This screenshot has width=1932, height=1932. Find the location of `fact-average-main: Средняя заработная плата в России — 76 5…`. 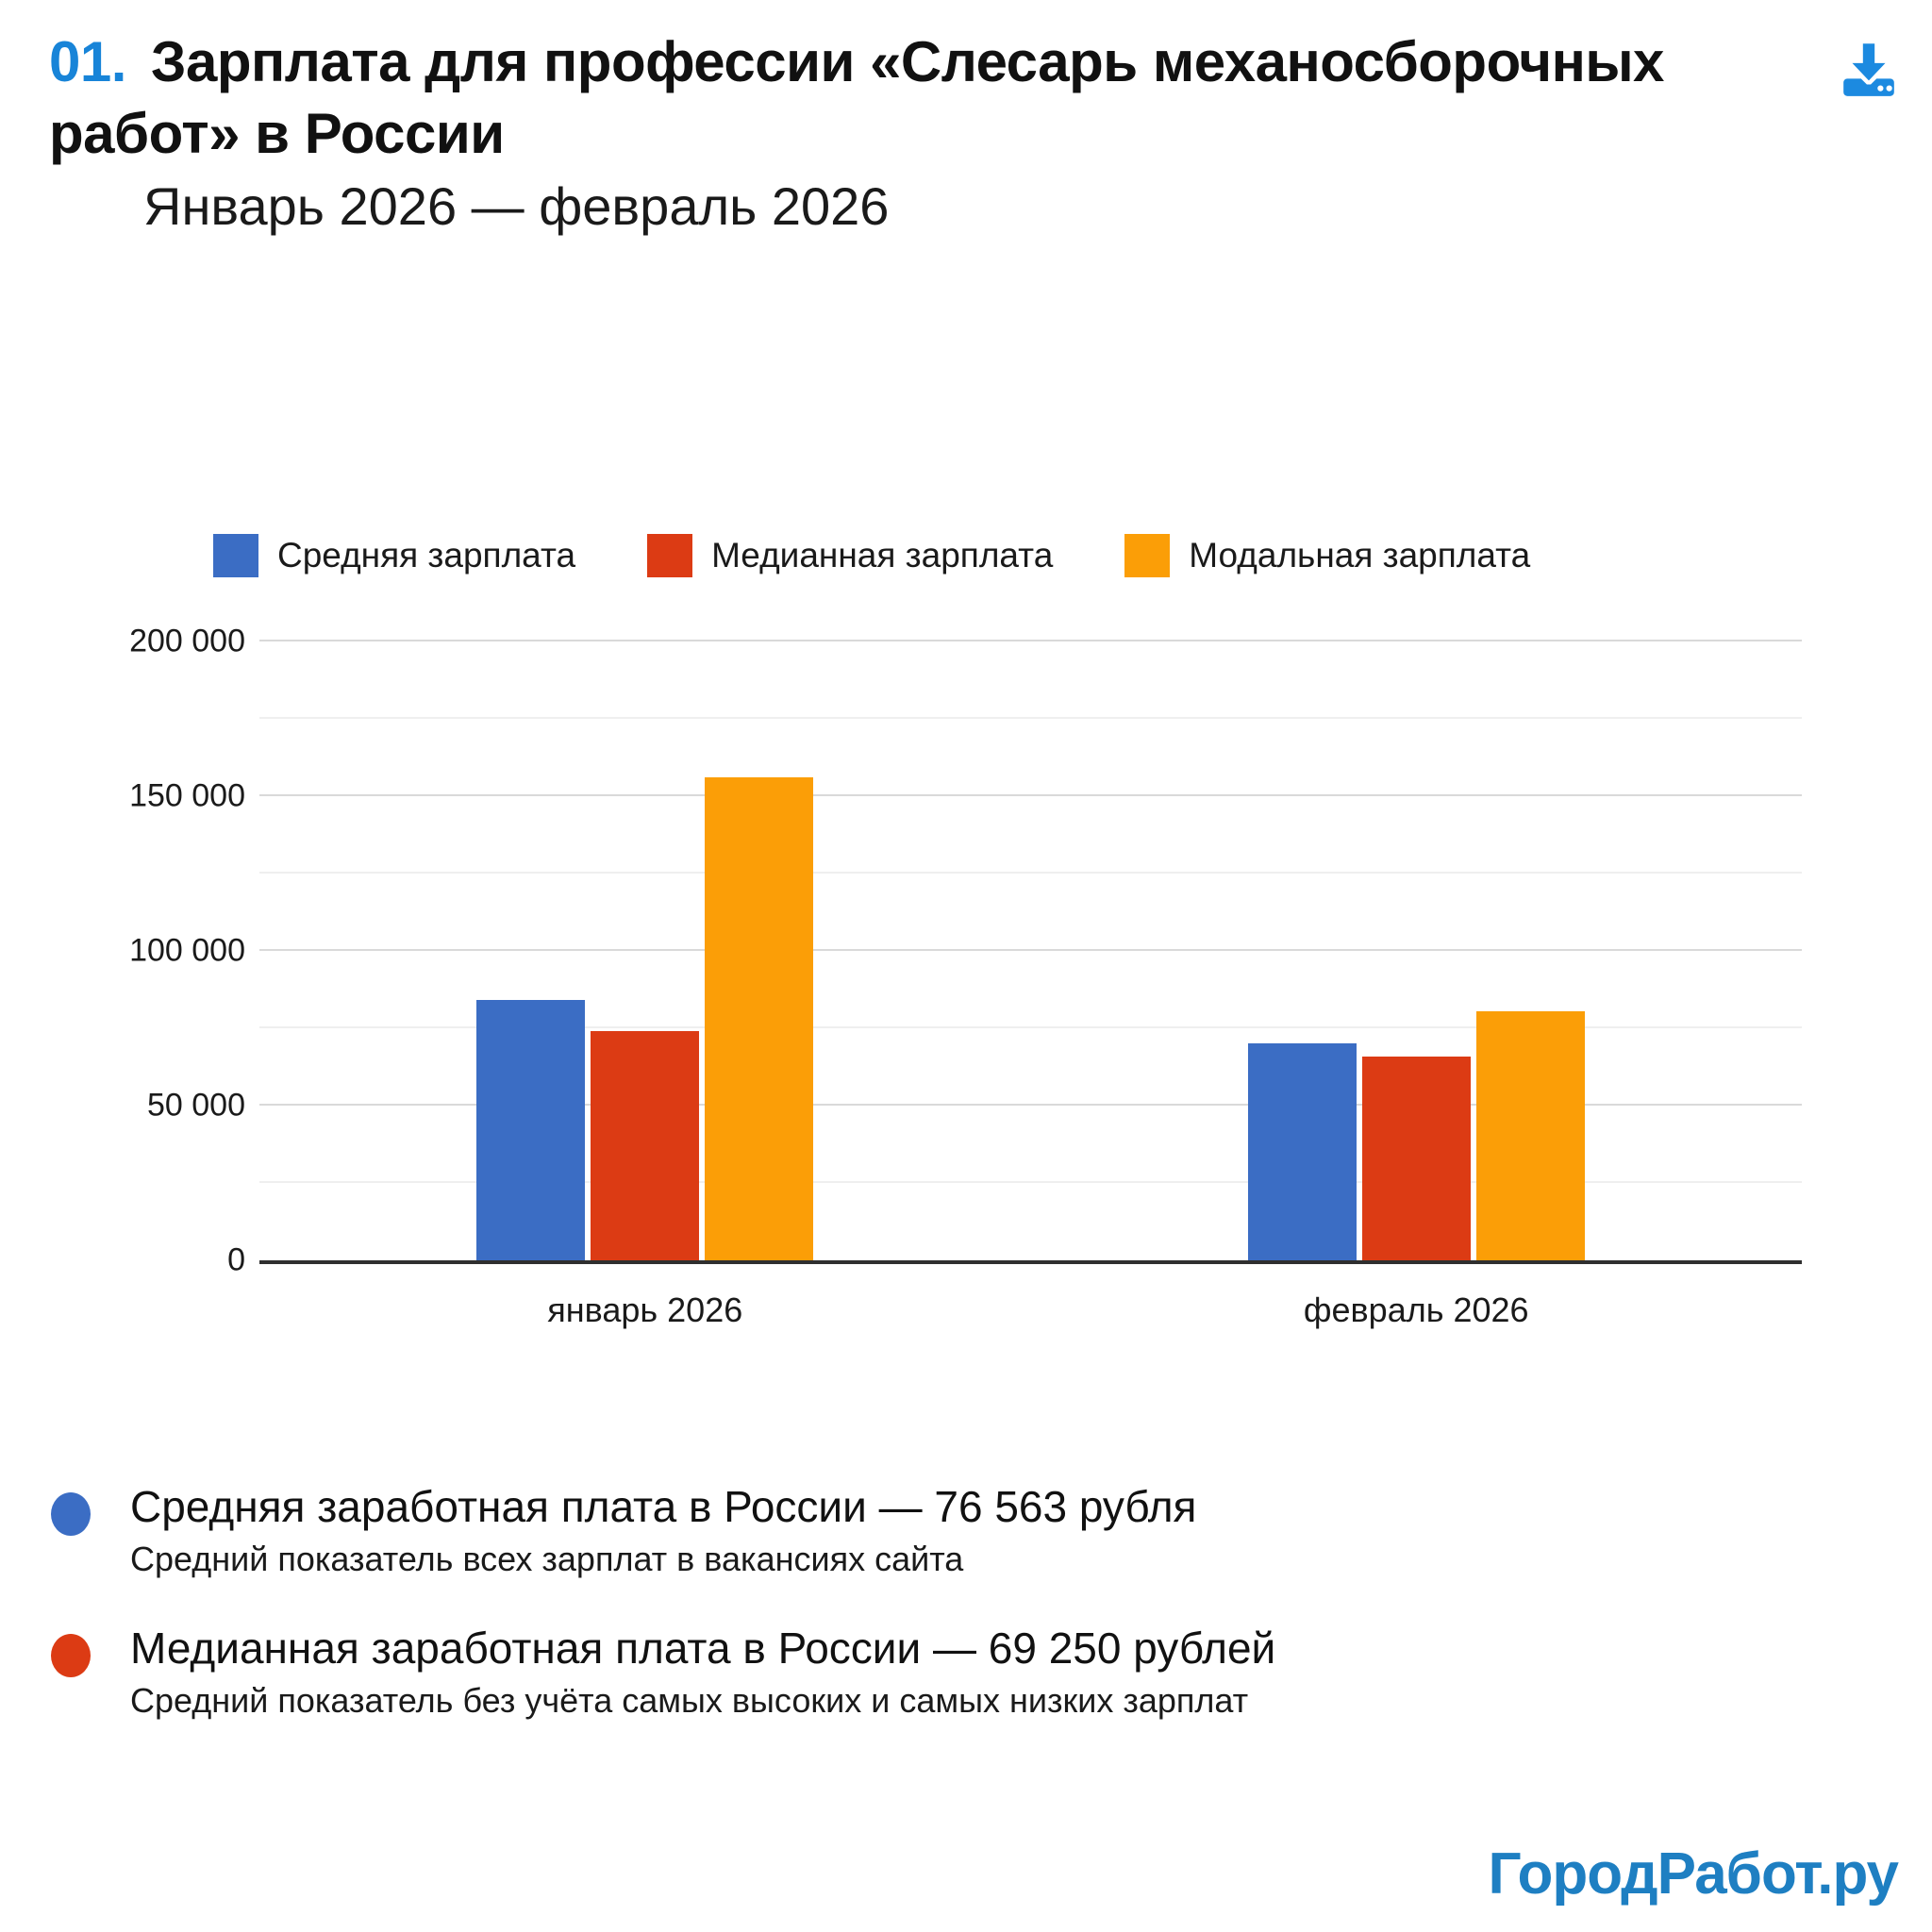

fact-average-main: Средняя заработная плата в России — 76 5… is located at coordinates (664, 1506).